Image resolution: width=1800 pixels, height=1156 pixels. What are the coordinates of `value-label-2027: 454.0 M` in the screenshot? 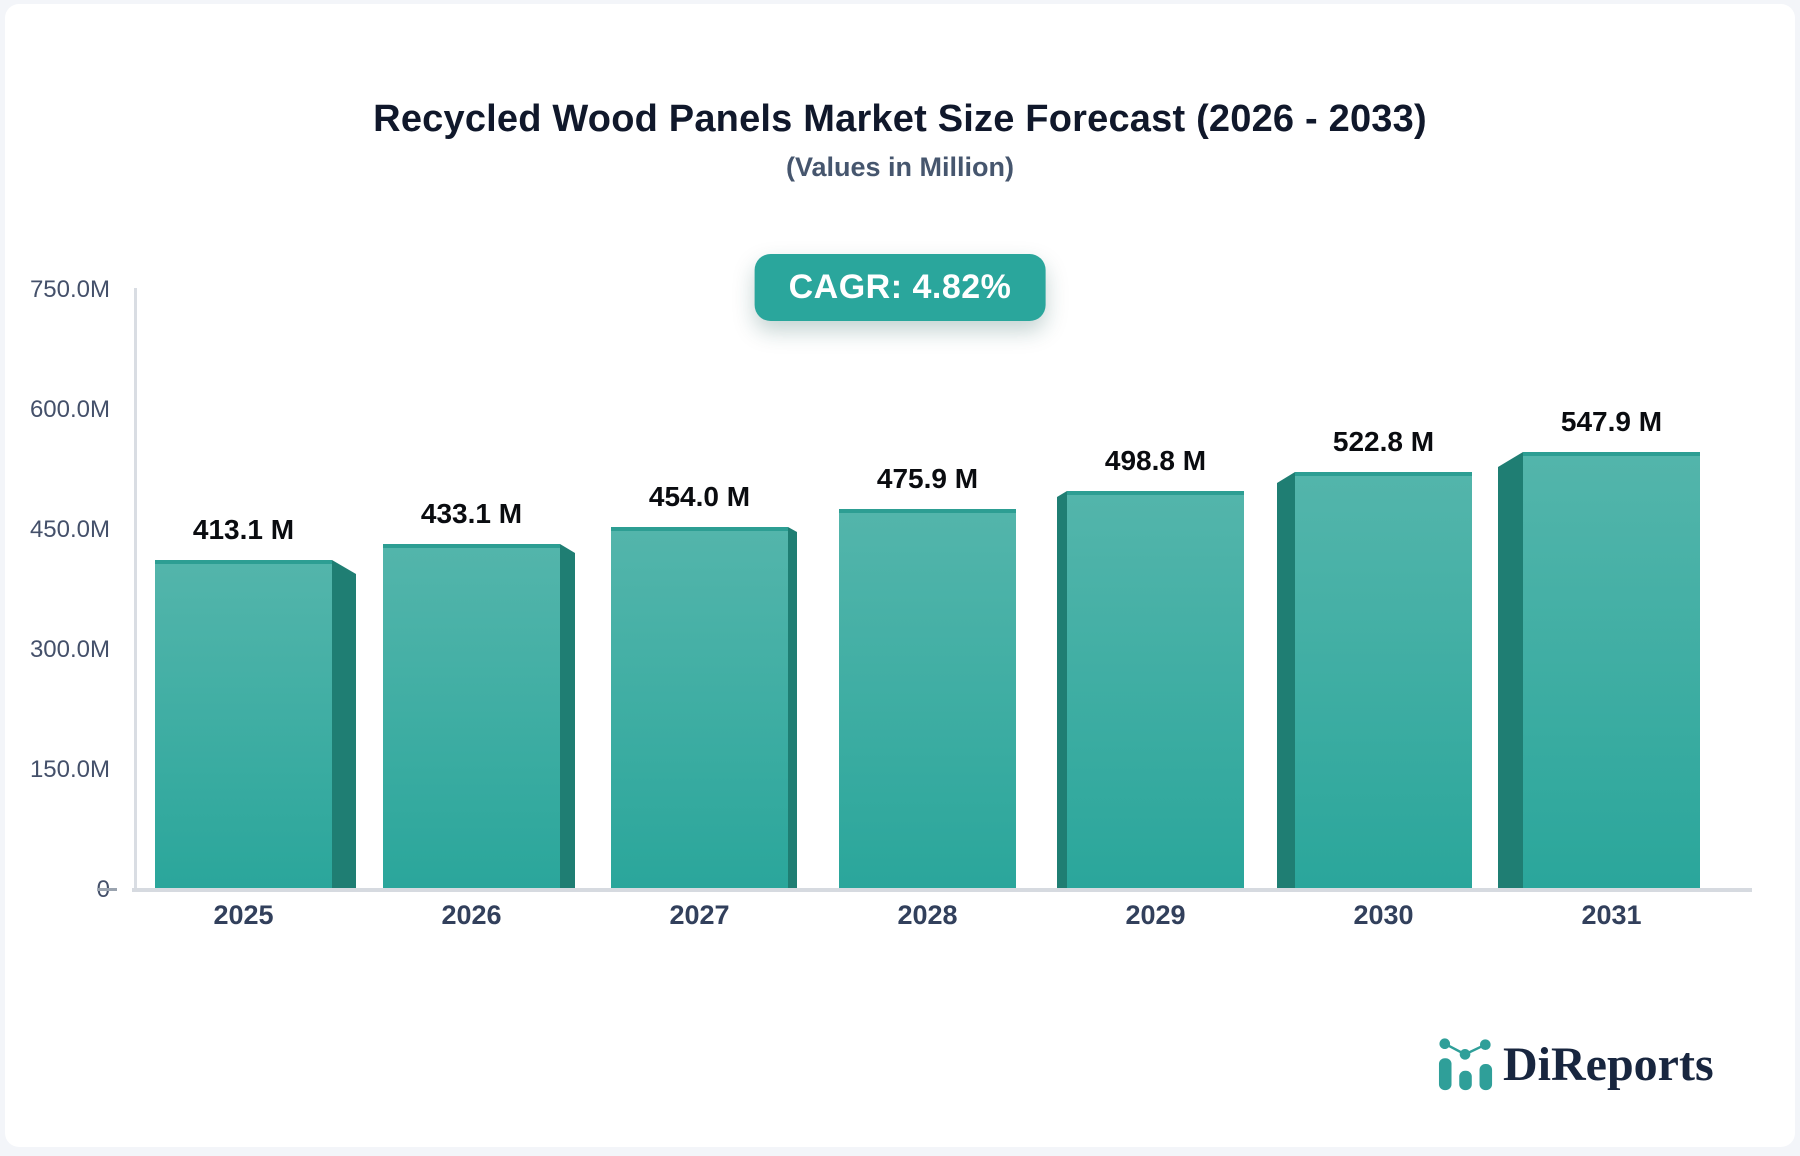 It's located at (699, 496).